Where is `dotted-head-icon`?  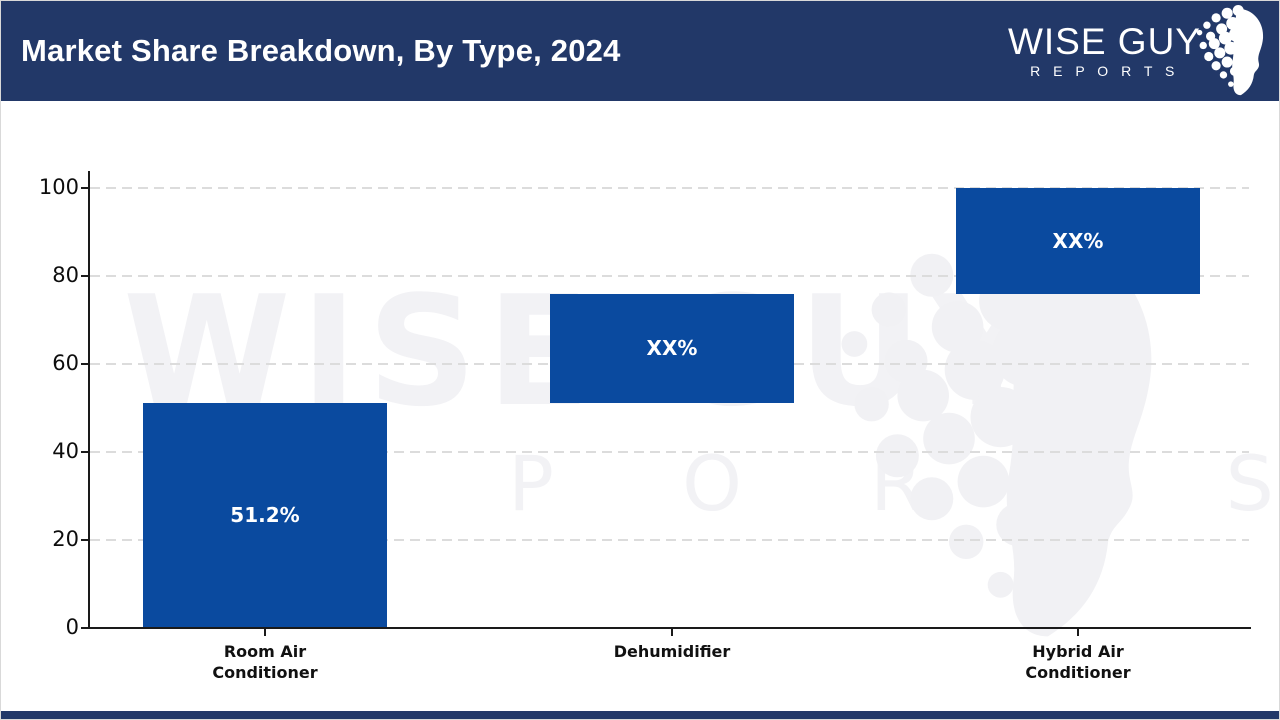
dotted-head-icon is located at coordinates (1230, 50).